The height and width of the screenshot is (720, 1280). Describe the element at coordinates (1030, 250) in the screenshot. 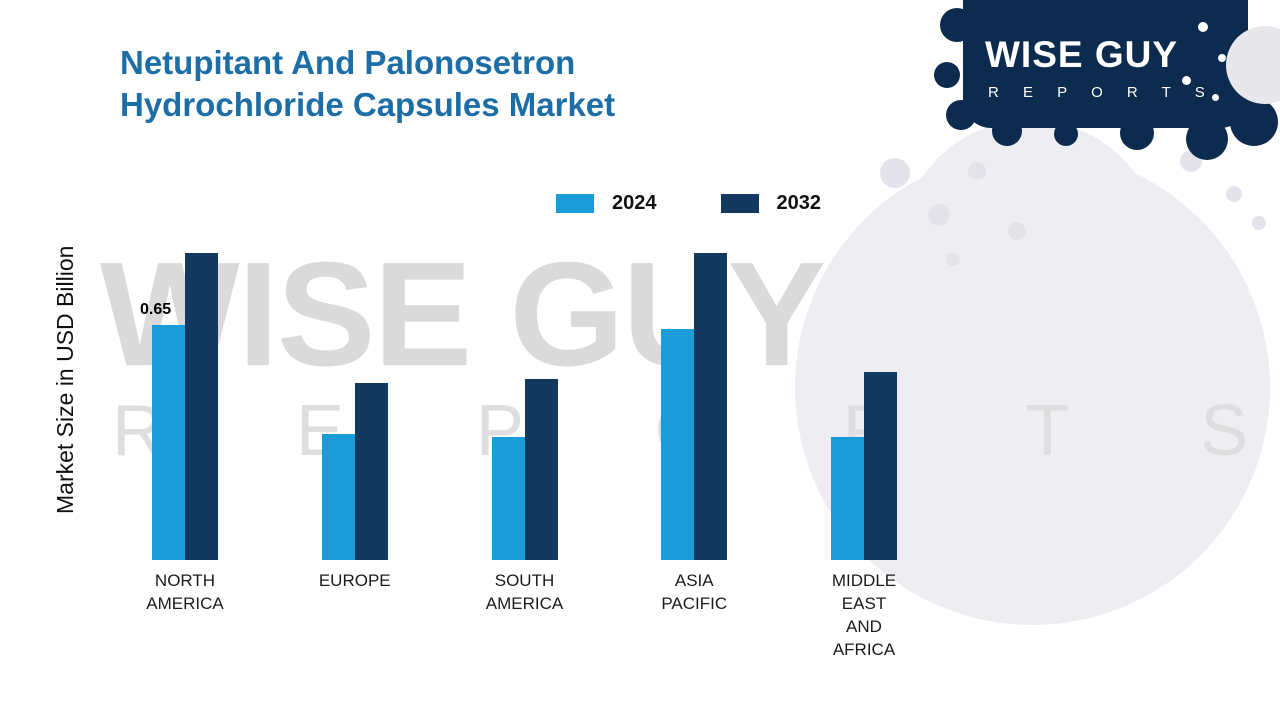

I see `watermark-head-graphic` at that location.